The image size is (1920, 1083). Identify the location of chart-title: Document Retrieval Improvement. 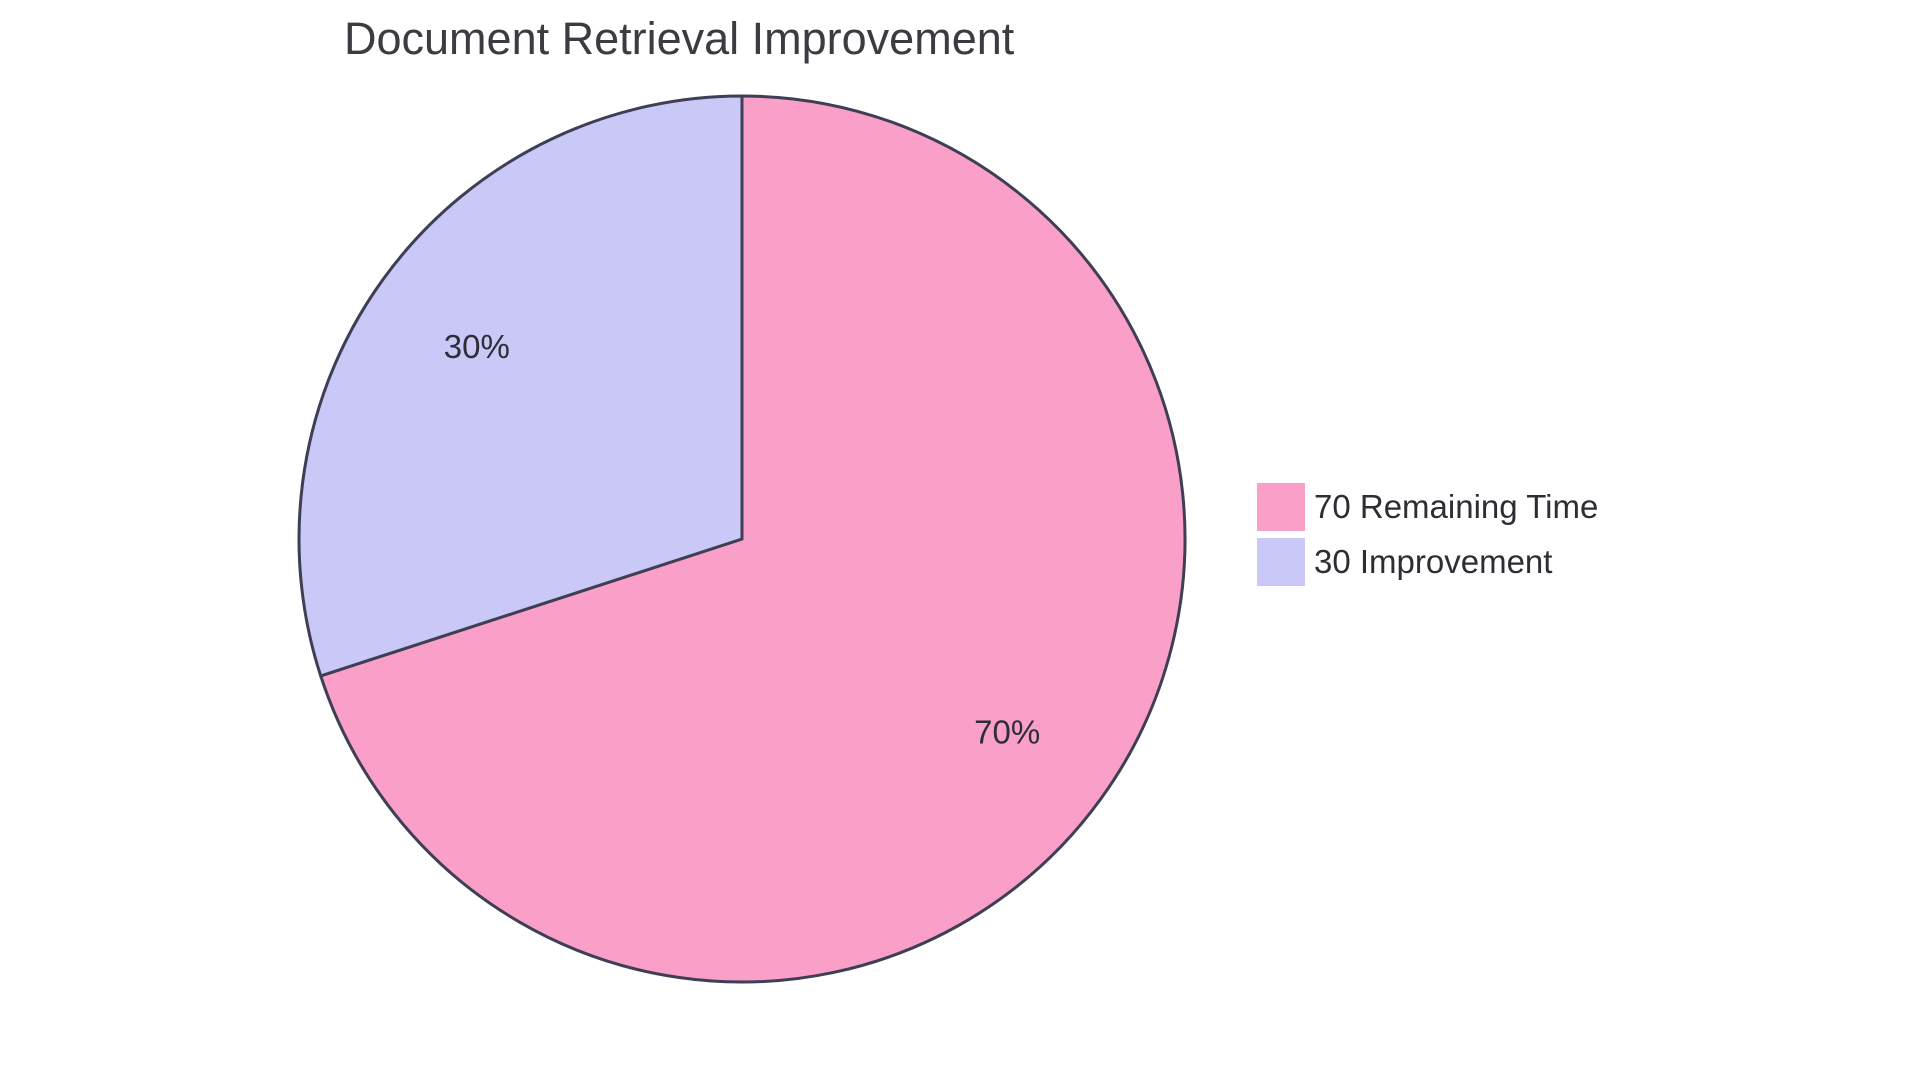
(679, 38).